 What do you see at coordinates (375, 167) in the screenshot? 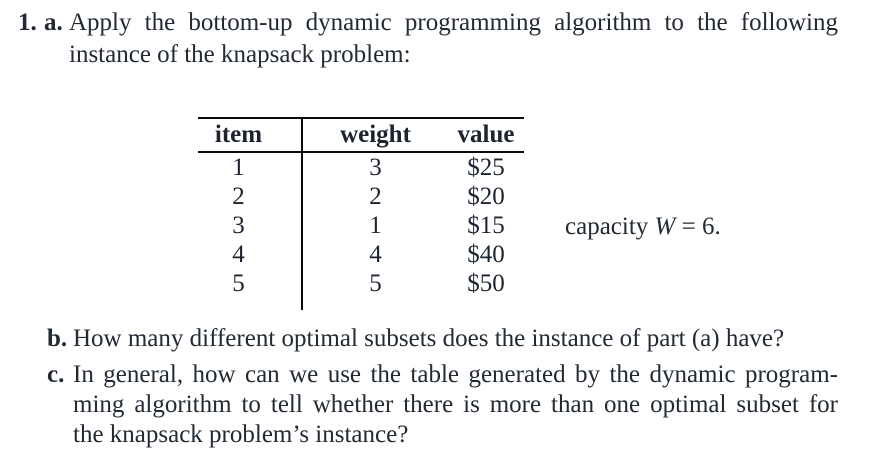
I see `weight-cell: 3` at bounding box center [375, 167].